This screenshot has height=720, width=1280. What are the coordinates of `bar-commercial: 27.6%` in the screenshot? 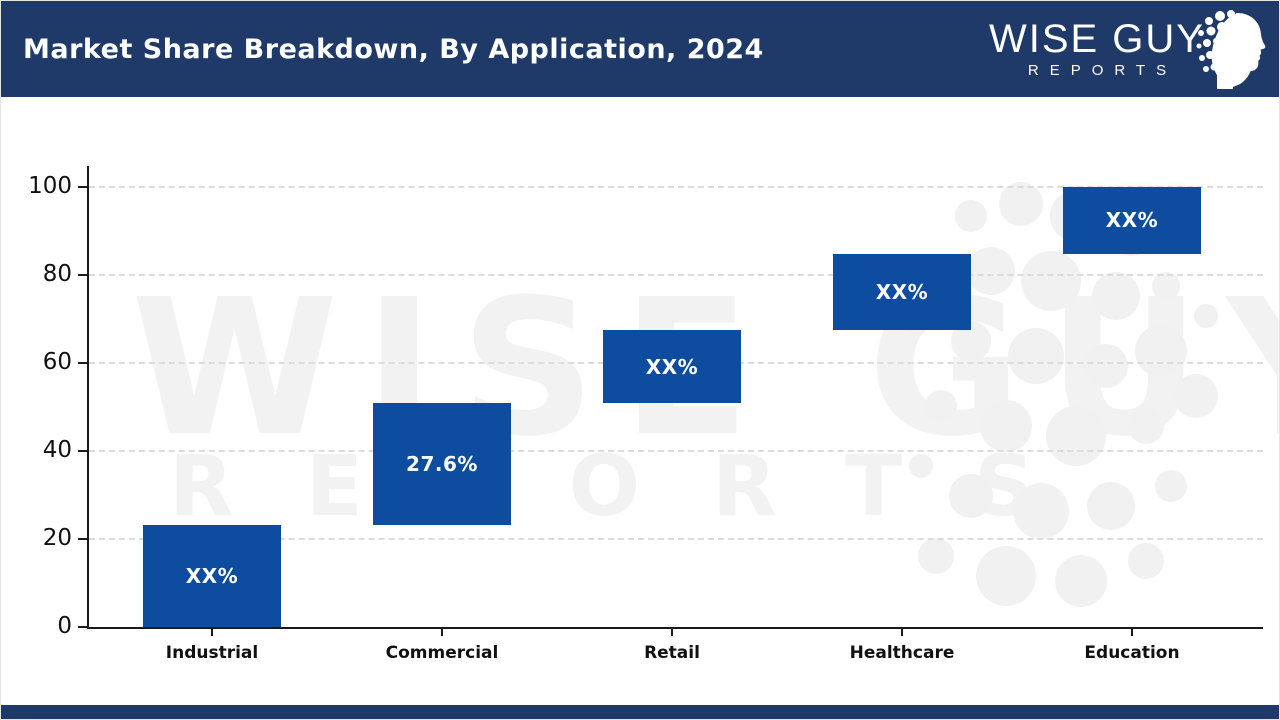 It's located at (442, 464).